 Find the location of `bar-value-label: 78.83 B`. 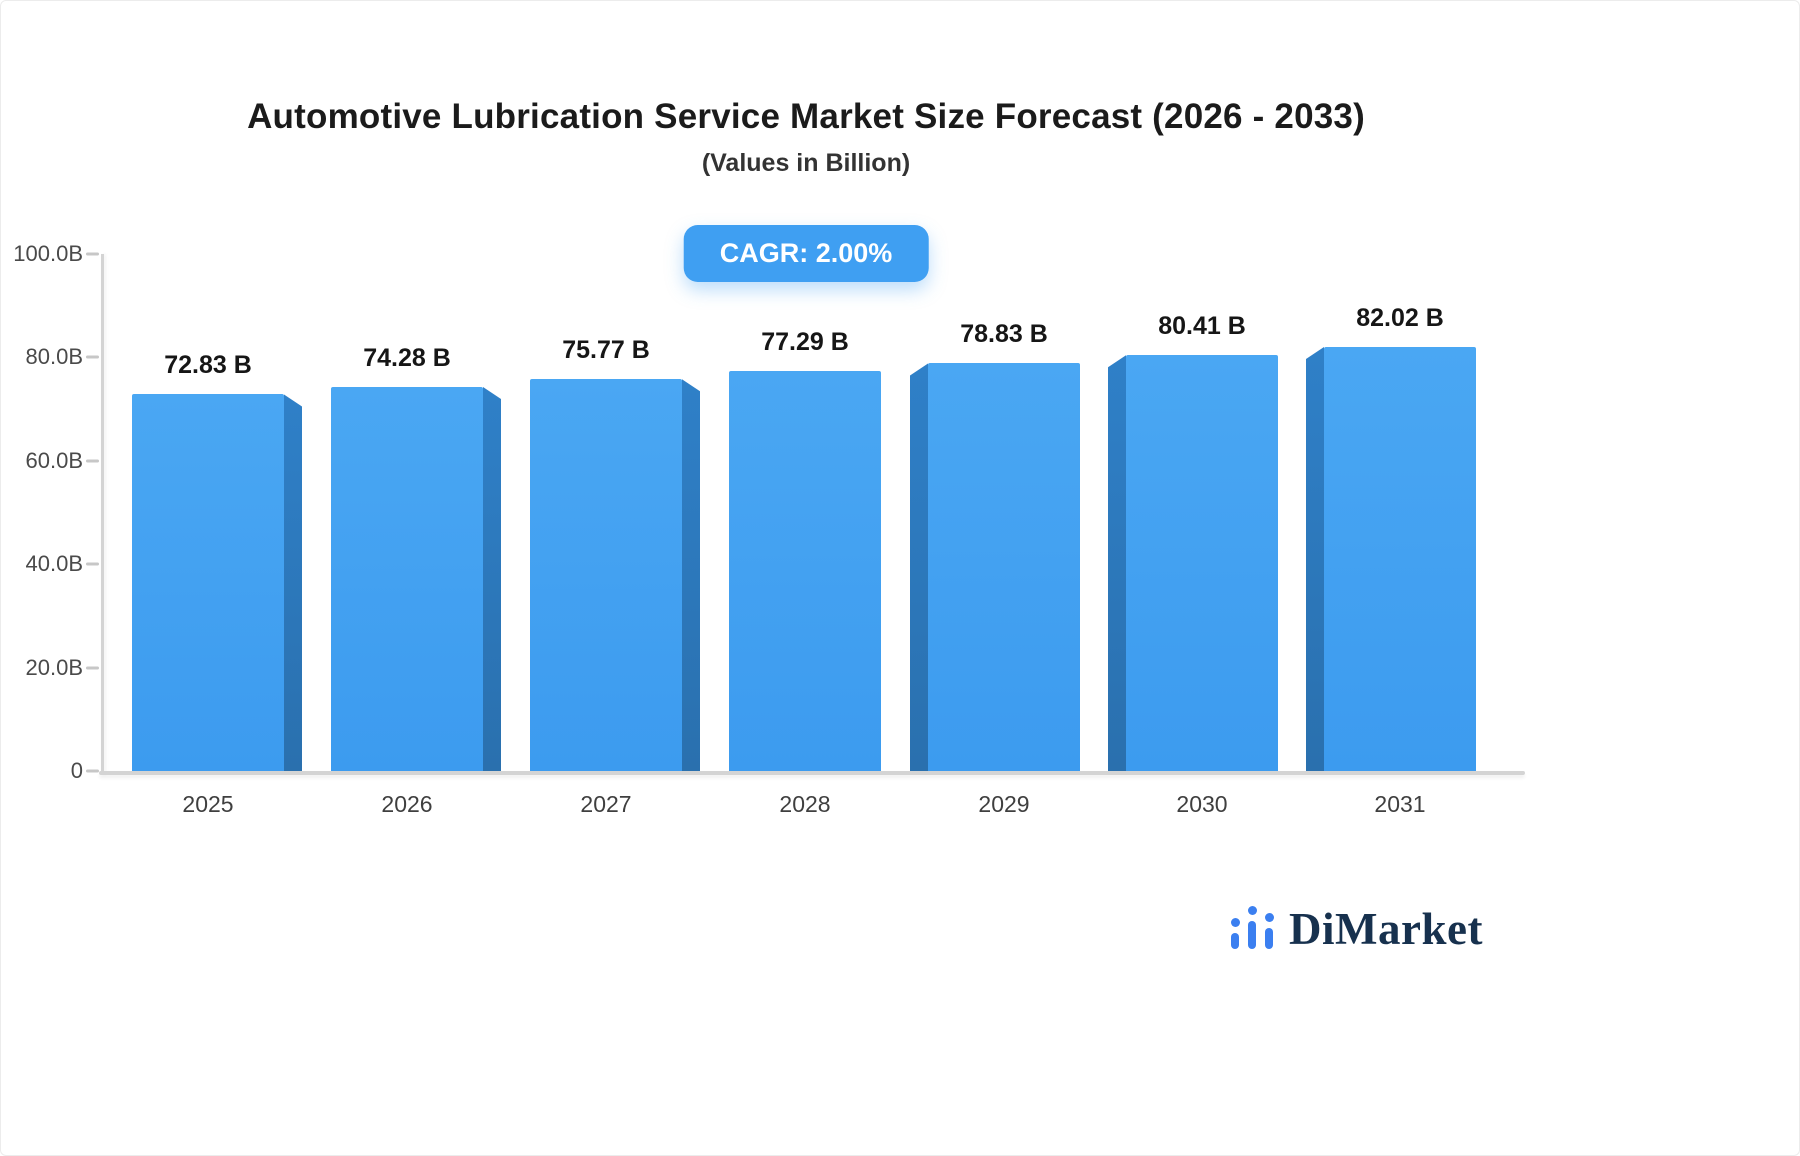

bar-value-label: 78.83 B is located at coordinates (1004, 334).